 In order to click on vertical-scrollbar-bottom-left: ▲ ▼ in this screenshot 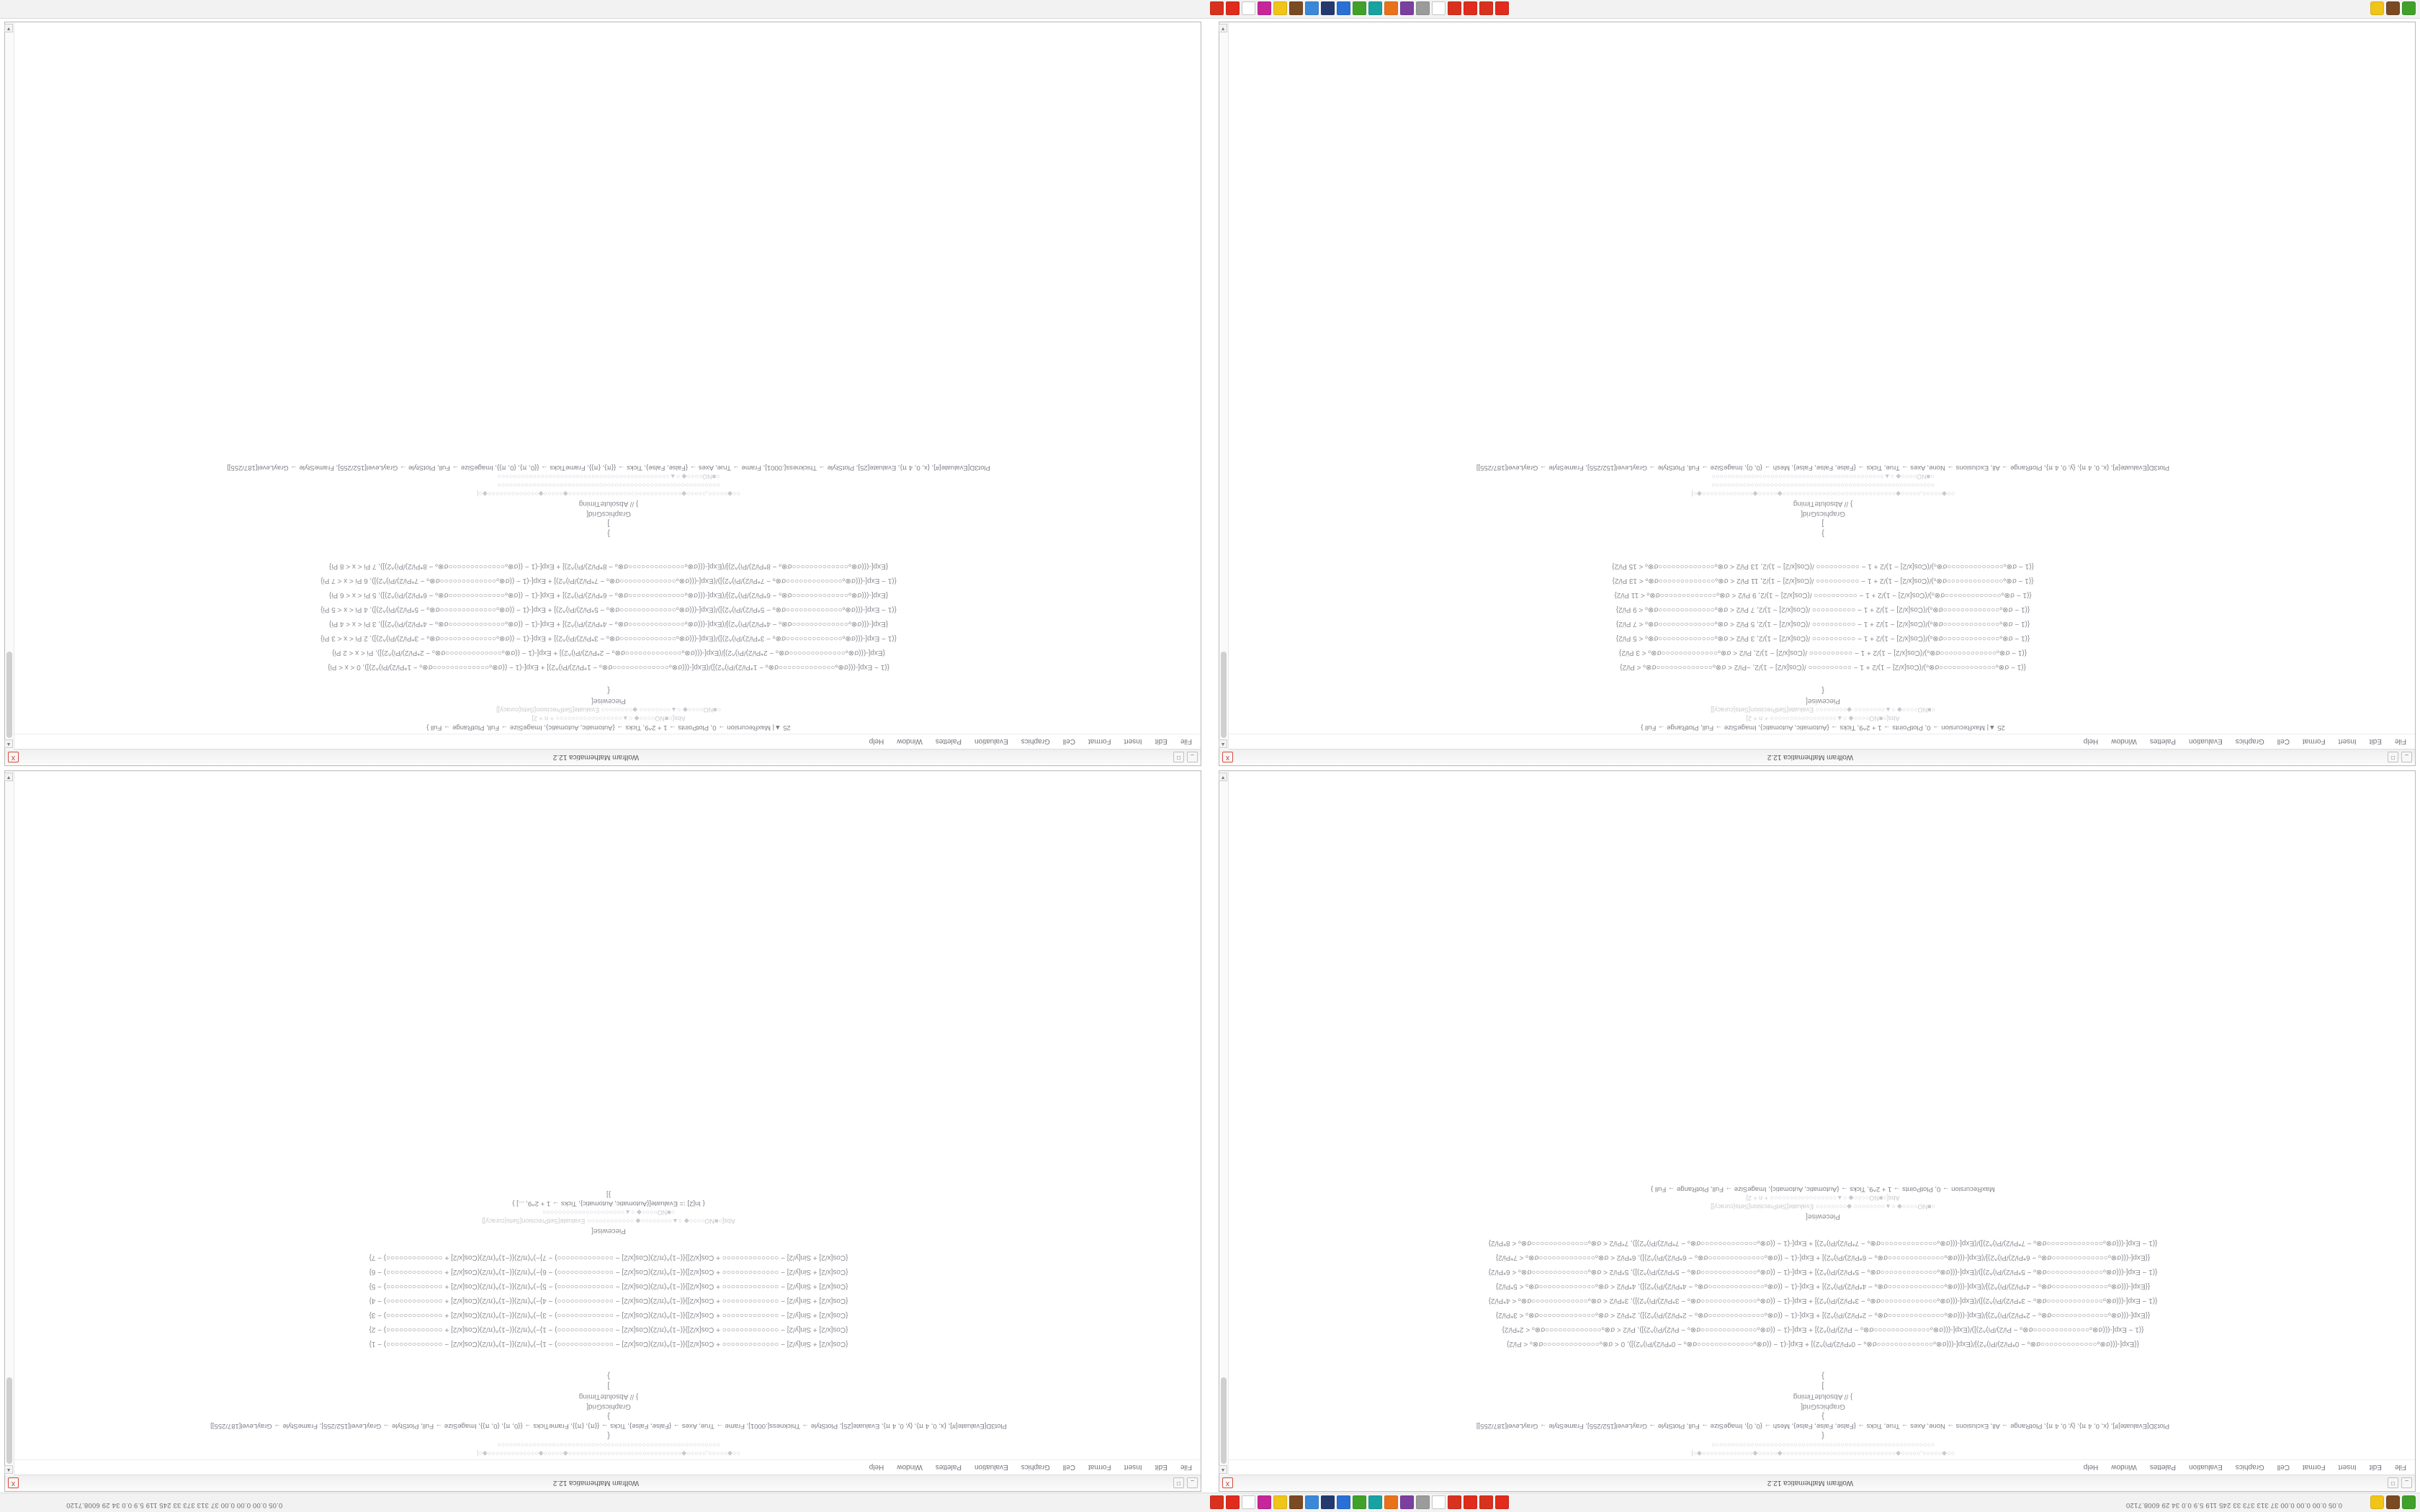, I will do `click(1224, 386)`.